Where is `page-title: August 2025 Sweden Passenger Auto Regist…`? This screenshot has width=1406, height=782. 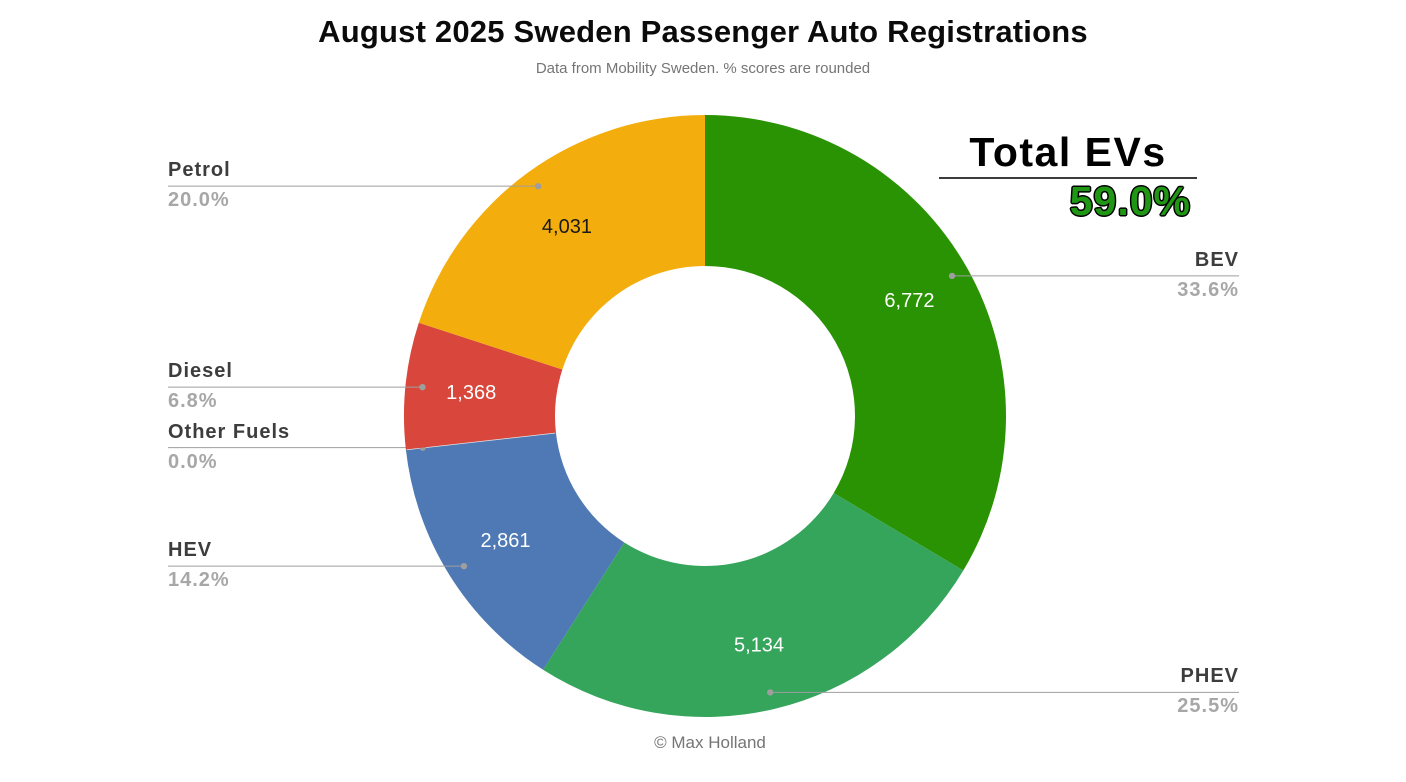 page-title: August 2025 Sweden Passenger Auto Regist… is located at coordinates (703, 31).